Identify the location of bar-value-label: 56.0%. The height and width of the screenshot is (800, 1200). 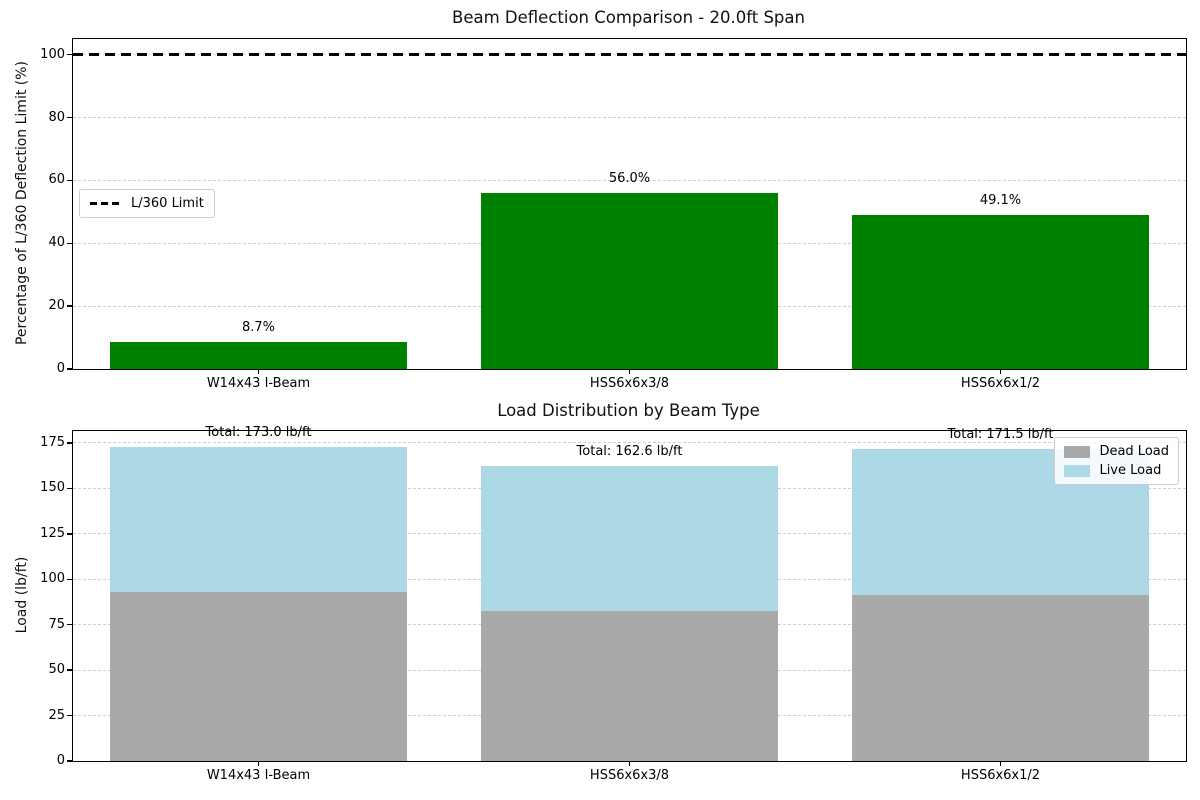
(629, 178).